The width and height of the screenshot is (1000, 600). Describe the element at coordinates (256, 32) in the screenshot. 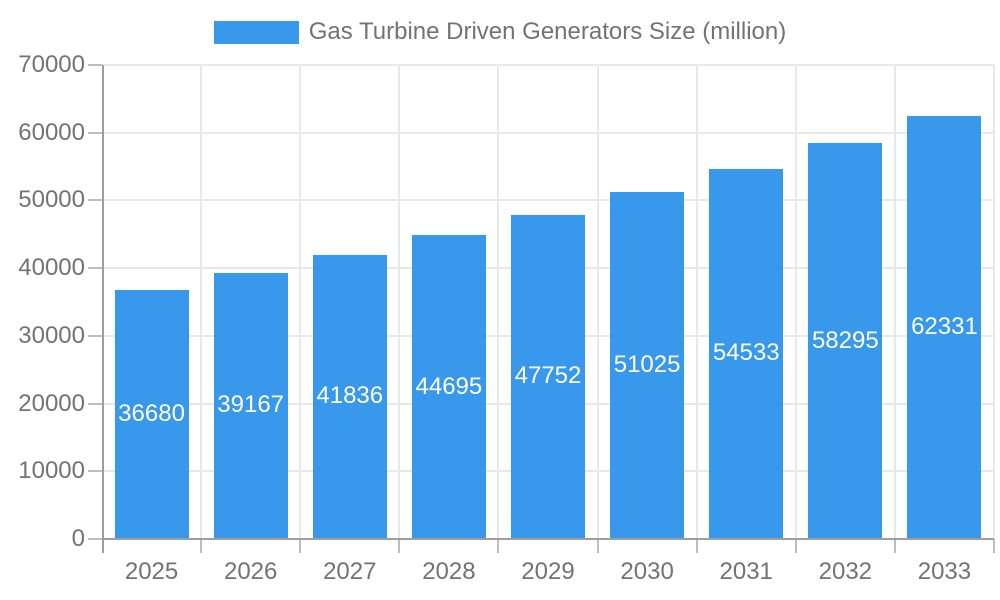

I see `legend-swatch` at that location.